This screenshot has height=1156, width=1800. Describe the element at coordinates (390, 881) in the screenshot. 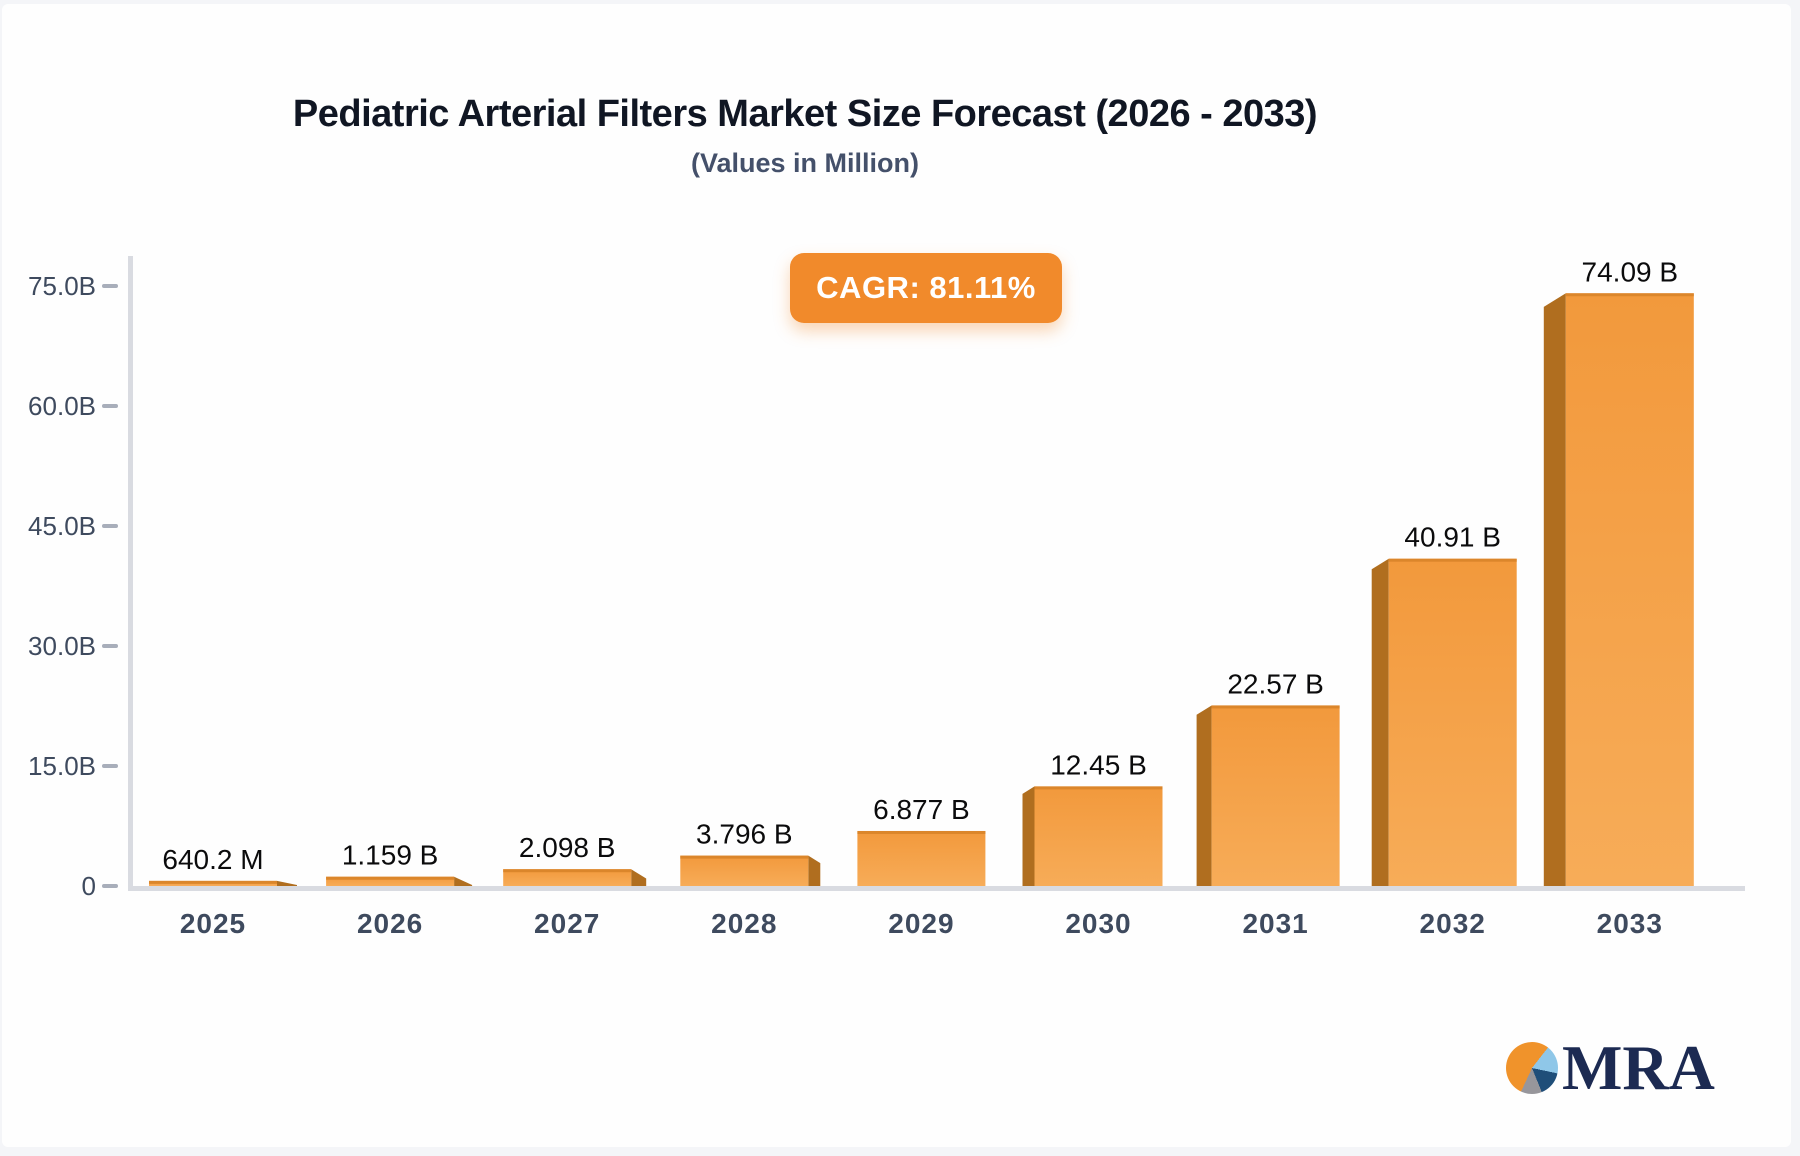

I see `bar-2026` at that location.